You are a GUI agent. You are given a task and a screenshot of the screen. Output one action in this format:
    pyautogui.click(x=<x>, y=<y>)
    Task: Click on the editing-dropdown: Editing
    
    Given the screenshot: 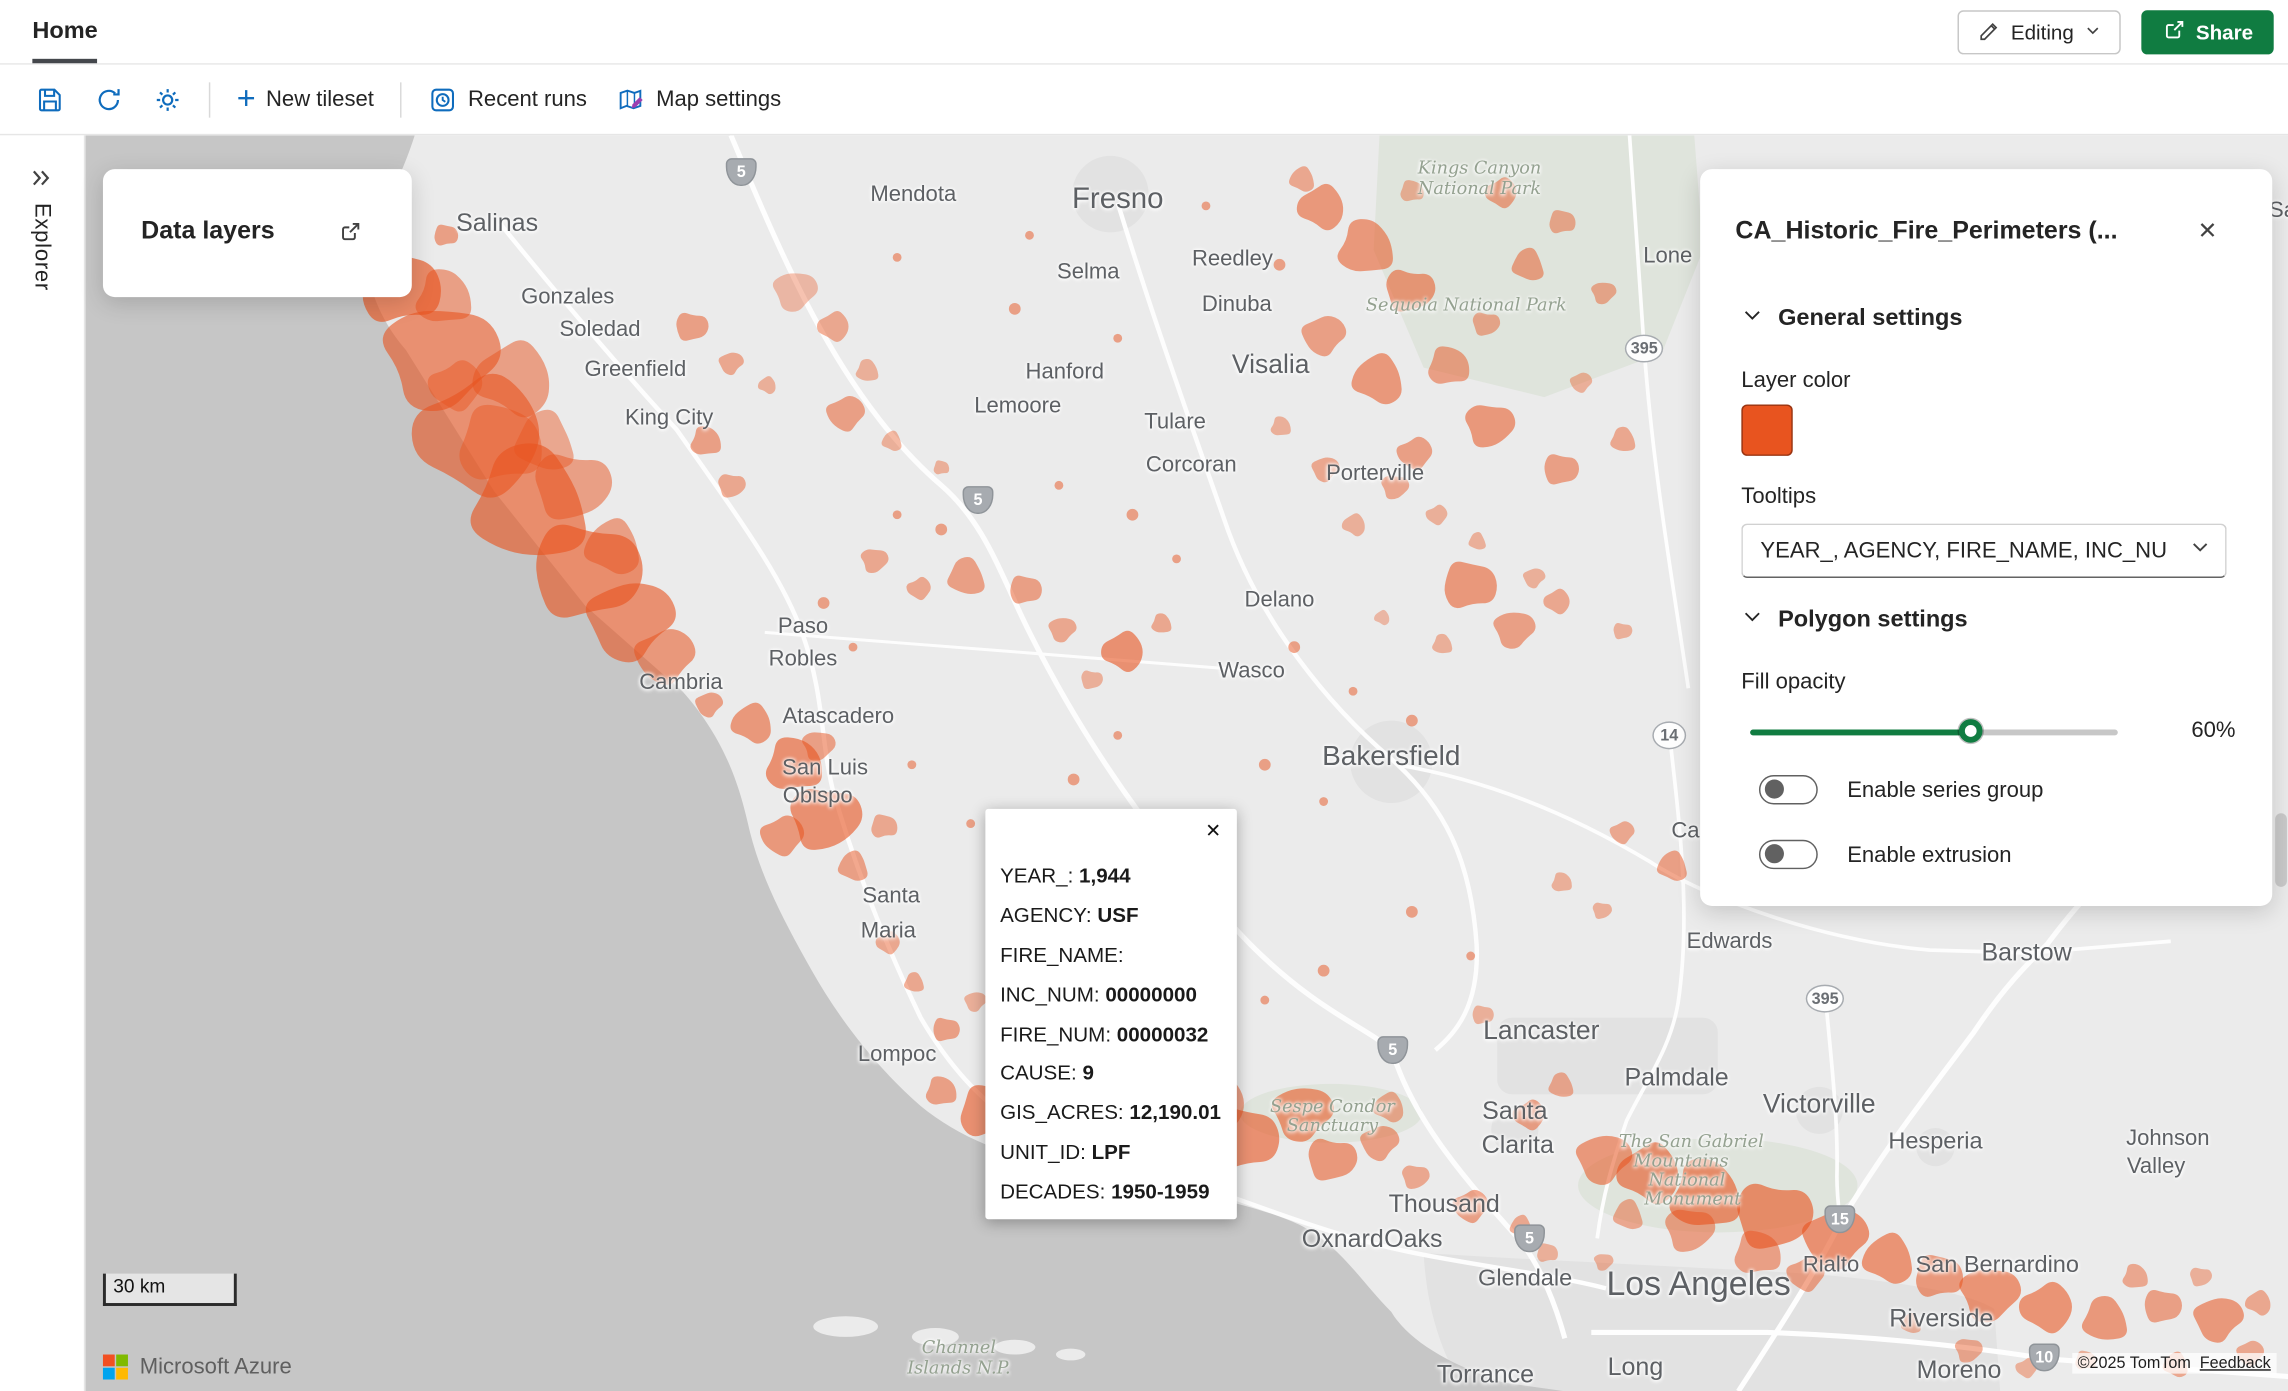 What is the action you would take?
    pyautogui.click(x=2039, y=31)
    